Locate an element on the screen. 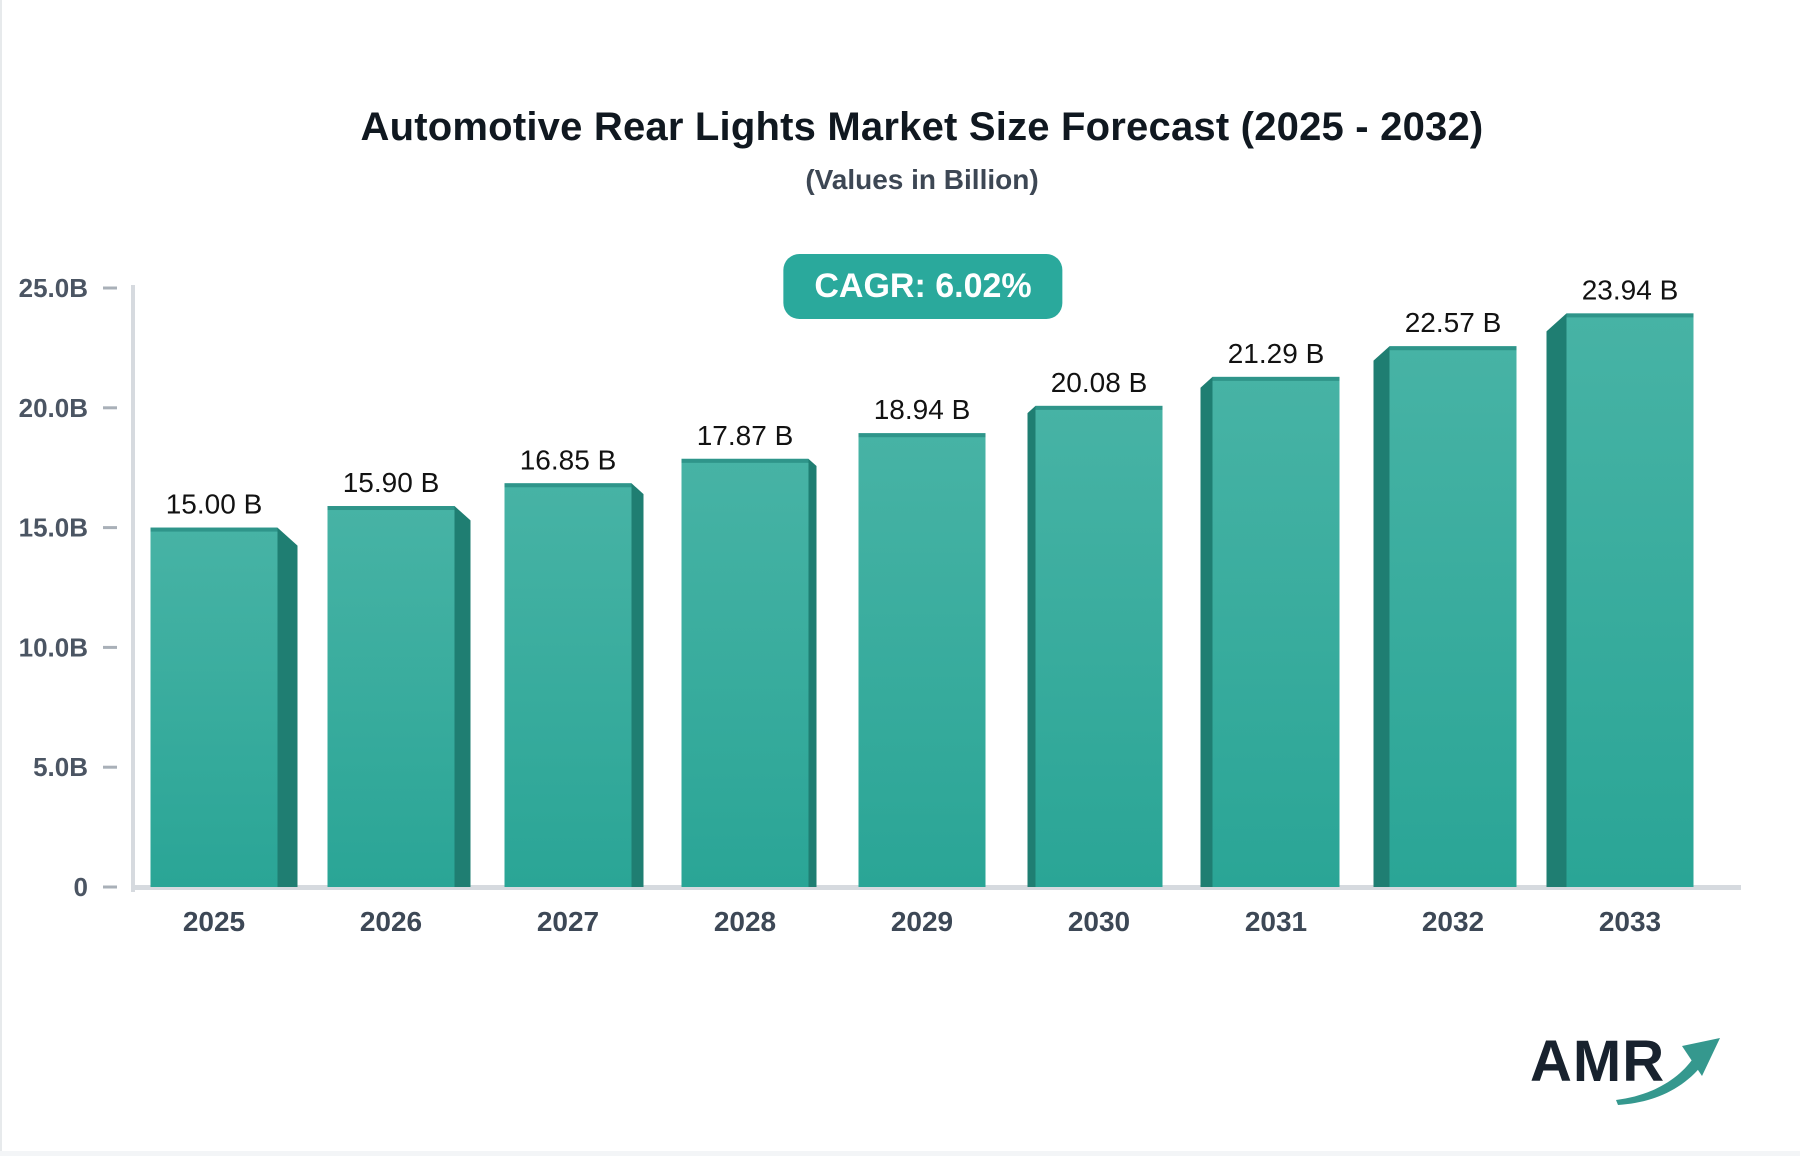 The height and width of the screenshot is (1156, 1800). amr-logo: AMR is located at coordinates (1635, 1073).